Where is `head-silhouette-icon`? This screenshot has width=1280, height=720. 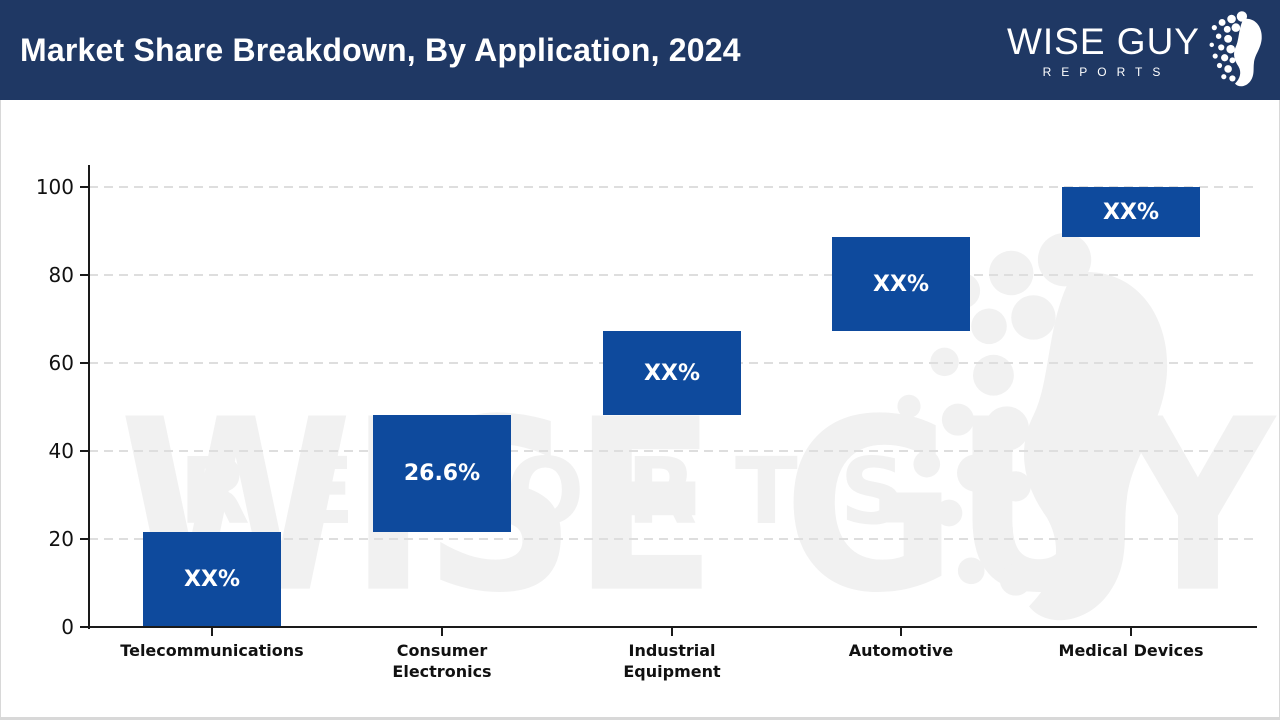 head-silhouette-icon is located at coordinates (1235, 49).